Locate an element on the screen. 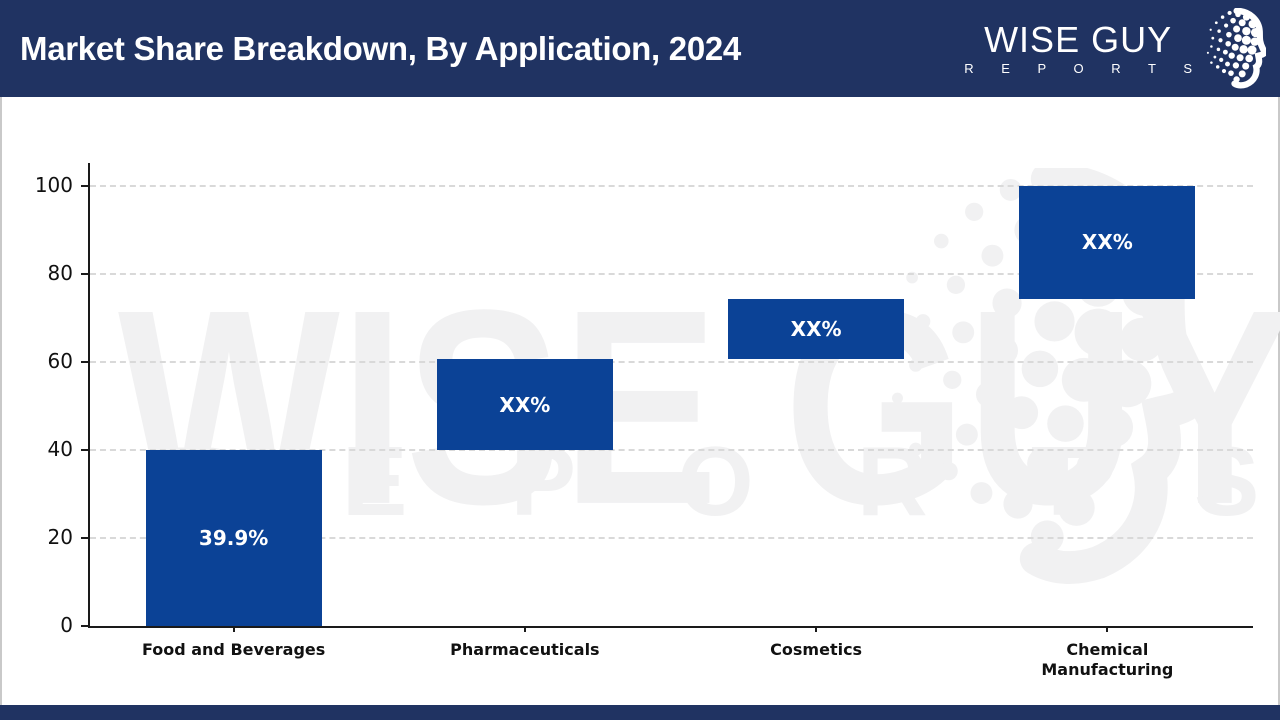 The height and width of the screenshot is (720, 1280). x-axis-line is located at coordinates (670, 627).